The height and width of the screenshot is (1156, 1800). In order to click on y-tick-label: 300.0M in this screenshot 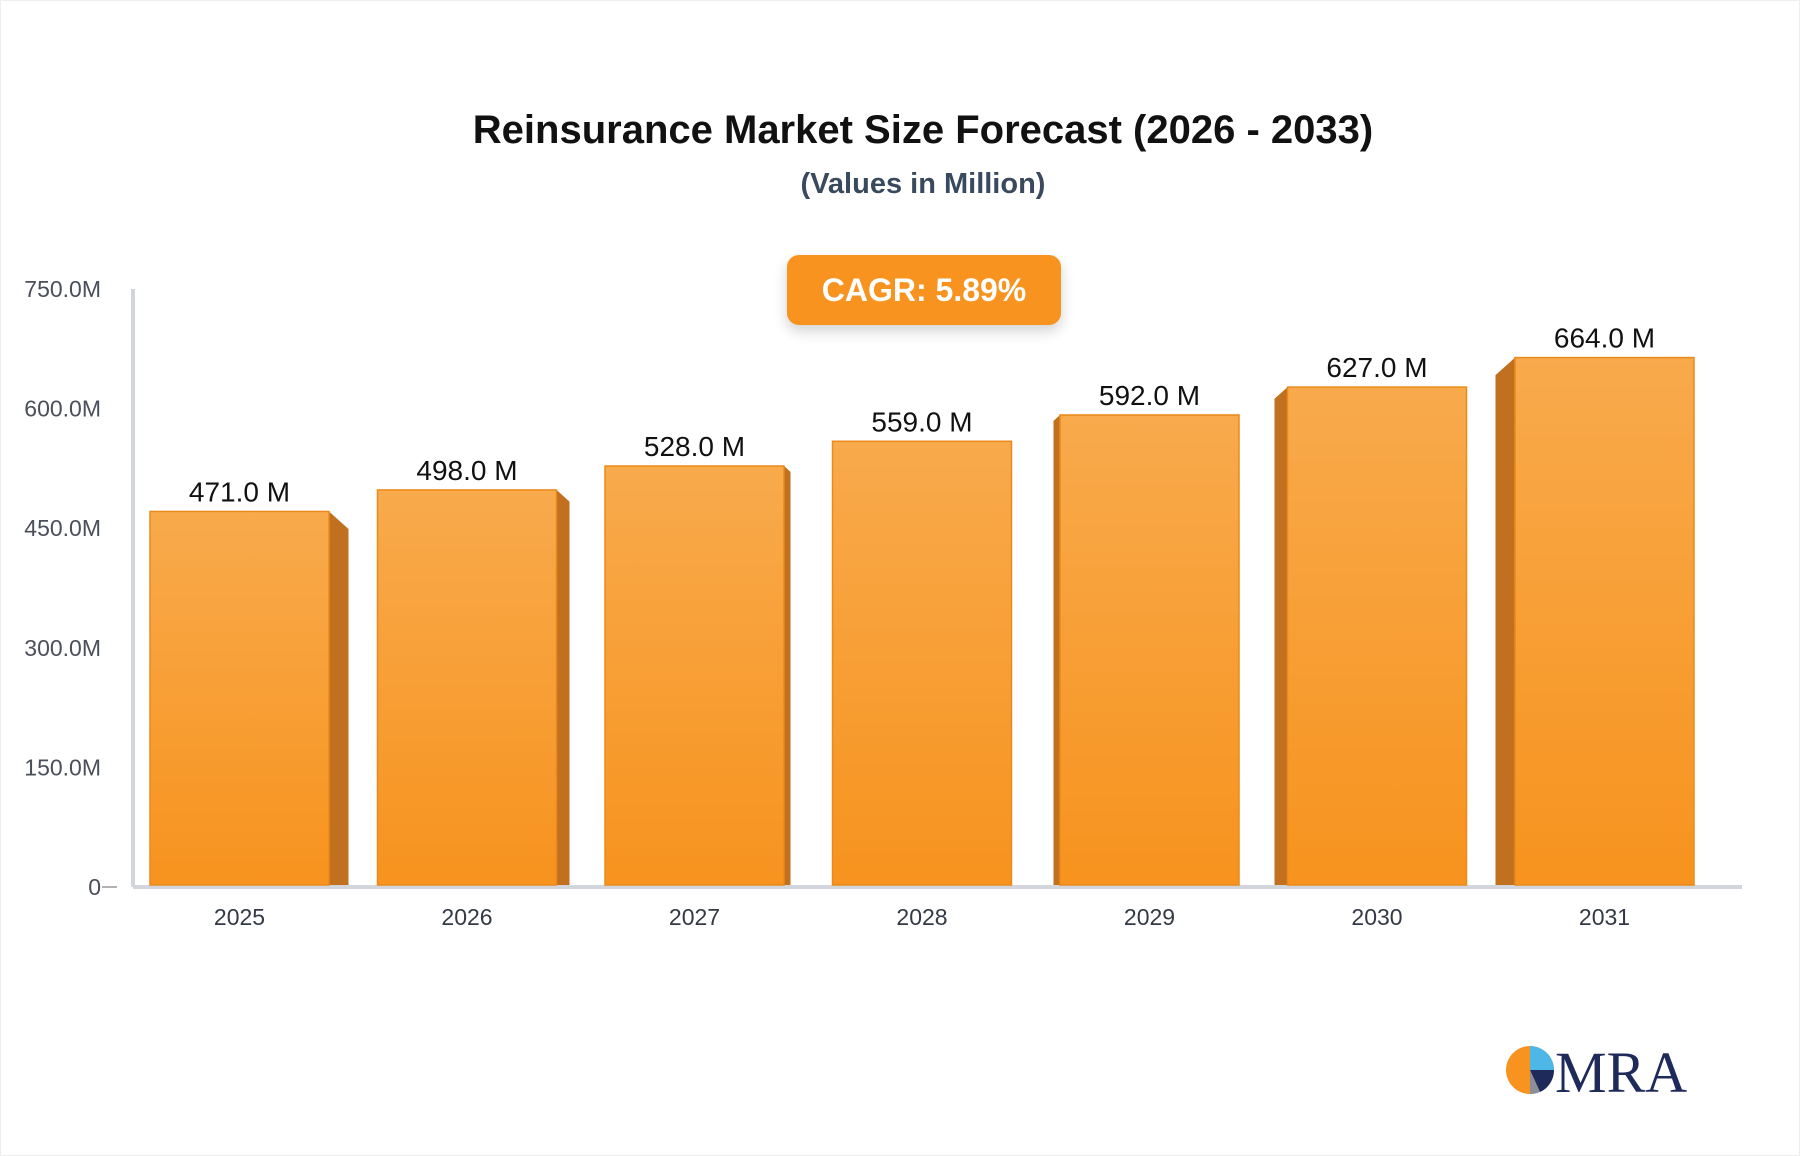, I will do `click(62, 648)`.